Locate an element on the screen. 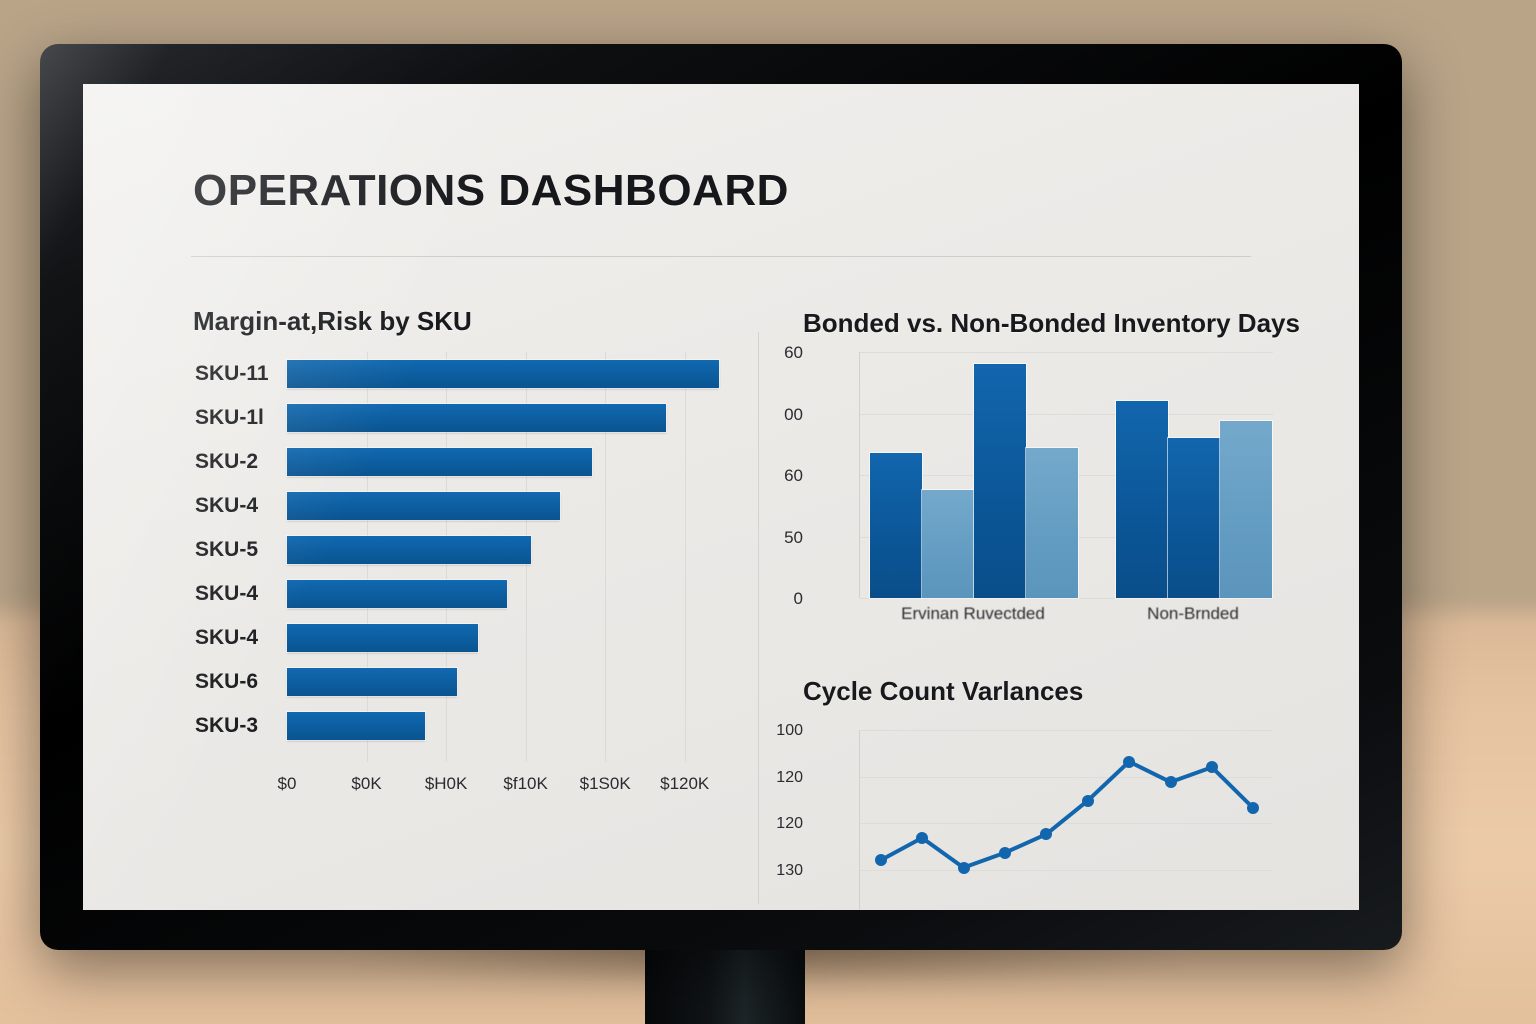 This screenshot has height=1024, width=1536. margin-at-risk-x-axis: $0 $0K $H0K $f10K $1S0K $120K is located at coordinates (471, 789).